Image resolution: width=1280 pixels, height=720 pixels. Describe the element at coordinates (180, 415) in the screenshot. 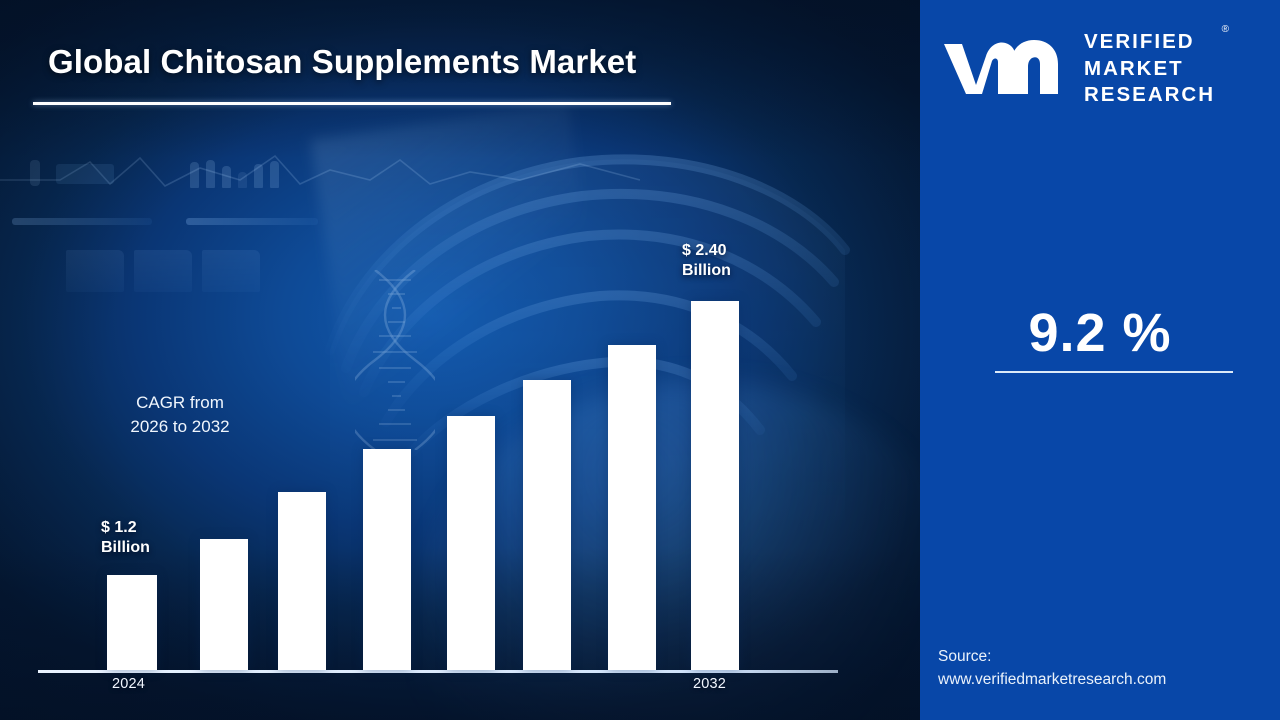

I see `cagr-caption: CAGR from 2026 to 2032` at that location.